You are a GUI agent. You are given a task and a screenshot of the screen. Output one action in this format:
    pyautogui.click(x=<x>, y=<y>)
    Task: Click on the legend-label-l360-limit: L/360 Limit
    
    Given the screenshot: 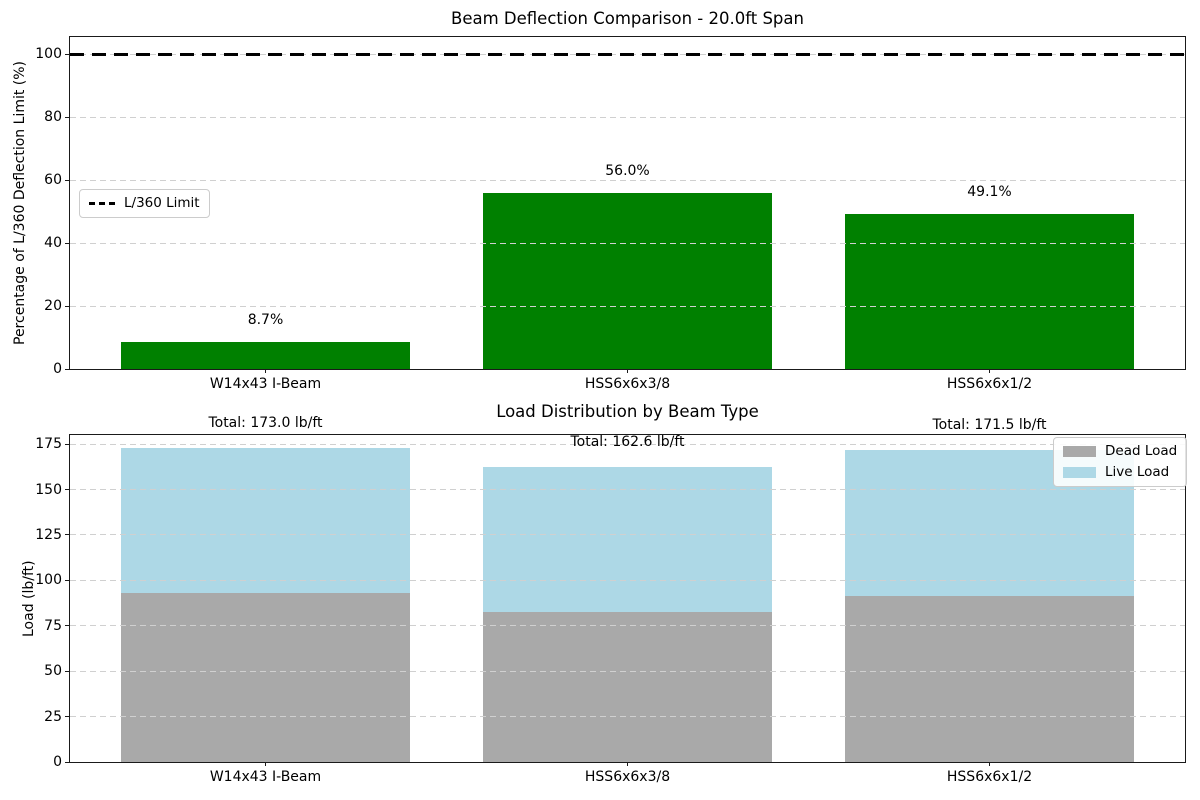 What is the action you would take?
    pyautogui.click(x=162, y=203)
    